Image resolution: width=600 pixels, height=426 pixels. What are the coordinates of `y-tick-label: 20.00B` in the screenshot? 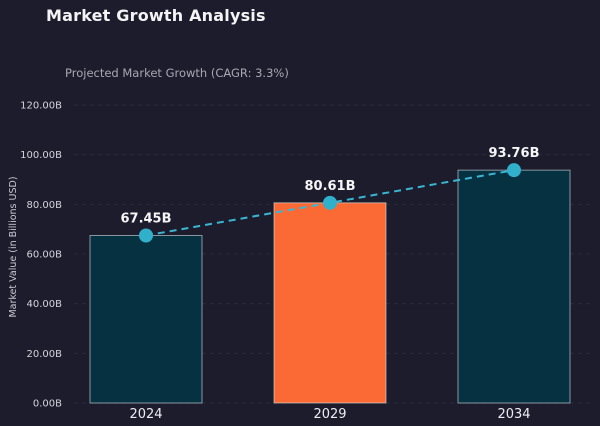 It's located at (45, 354).